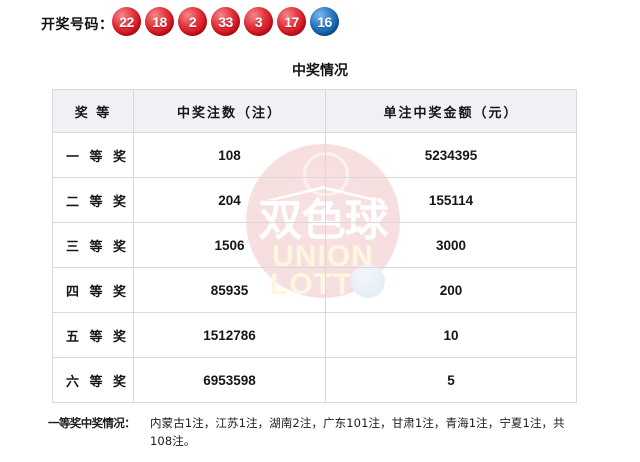 The image size is (640, 462). What do you see at coordinates (159, 21) in the screenshot?
I see `red-ball-2: 18` at bounding box center [159, 21].